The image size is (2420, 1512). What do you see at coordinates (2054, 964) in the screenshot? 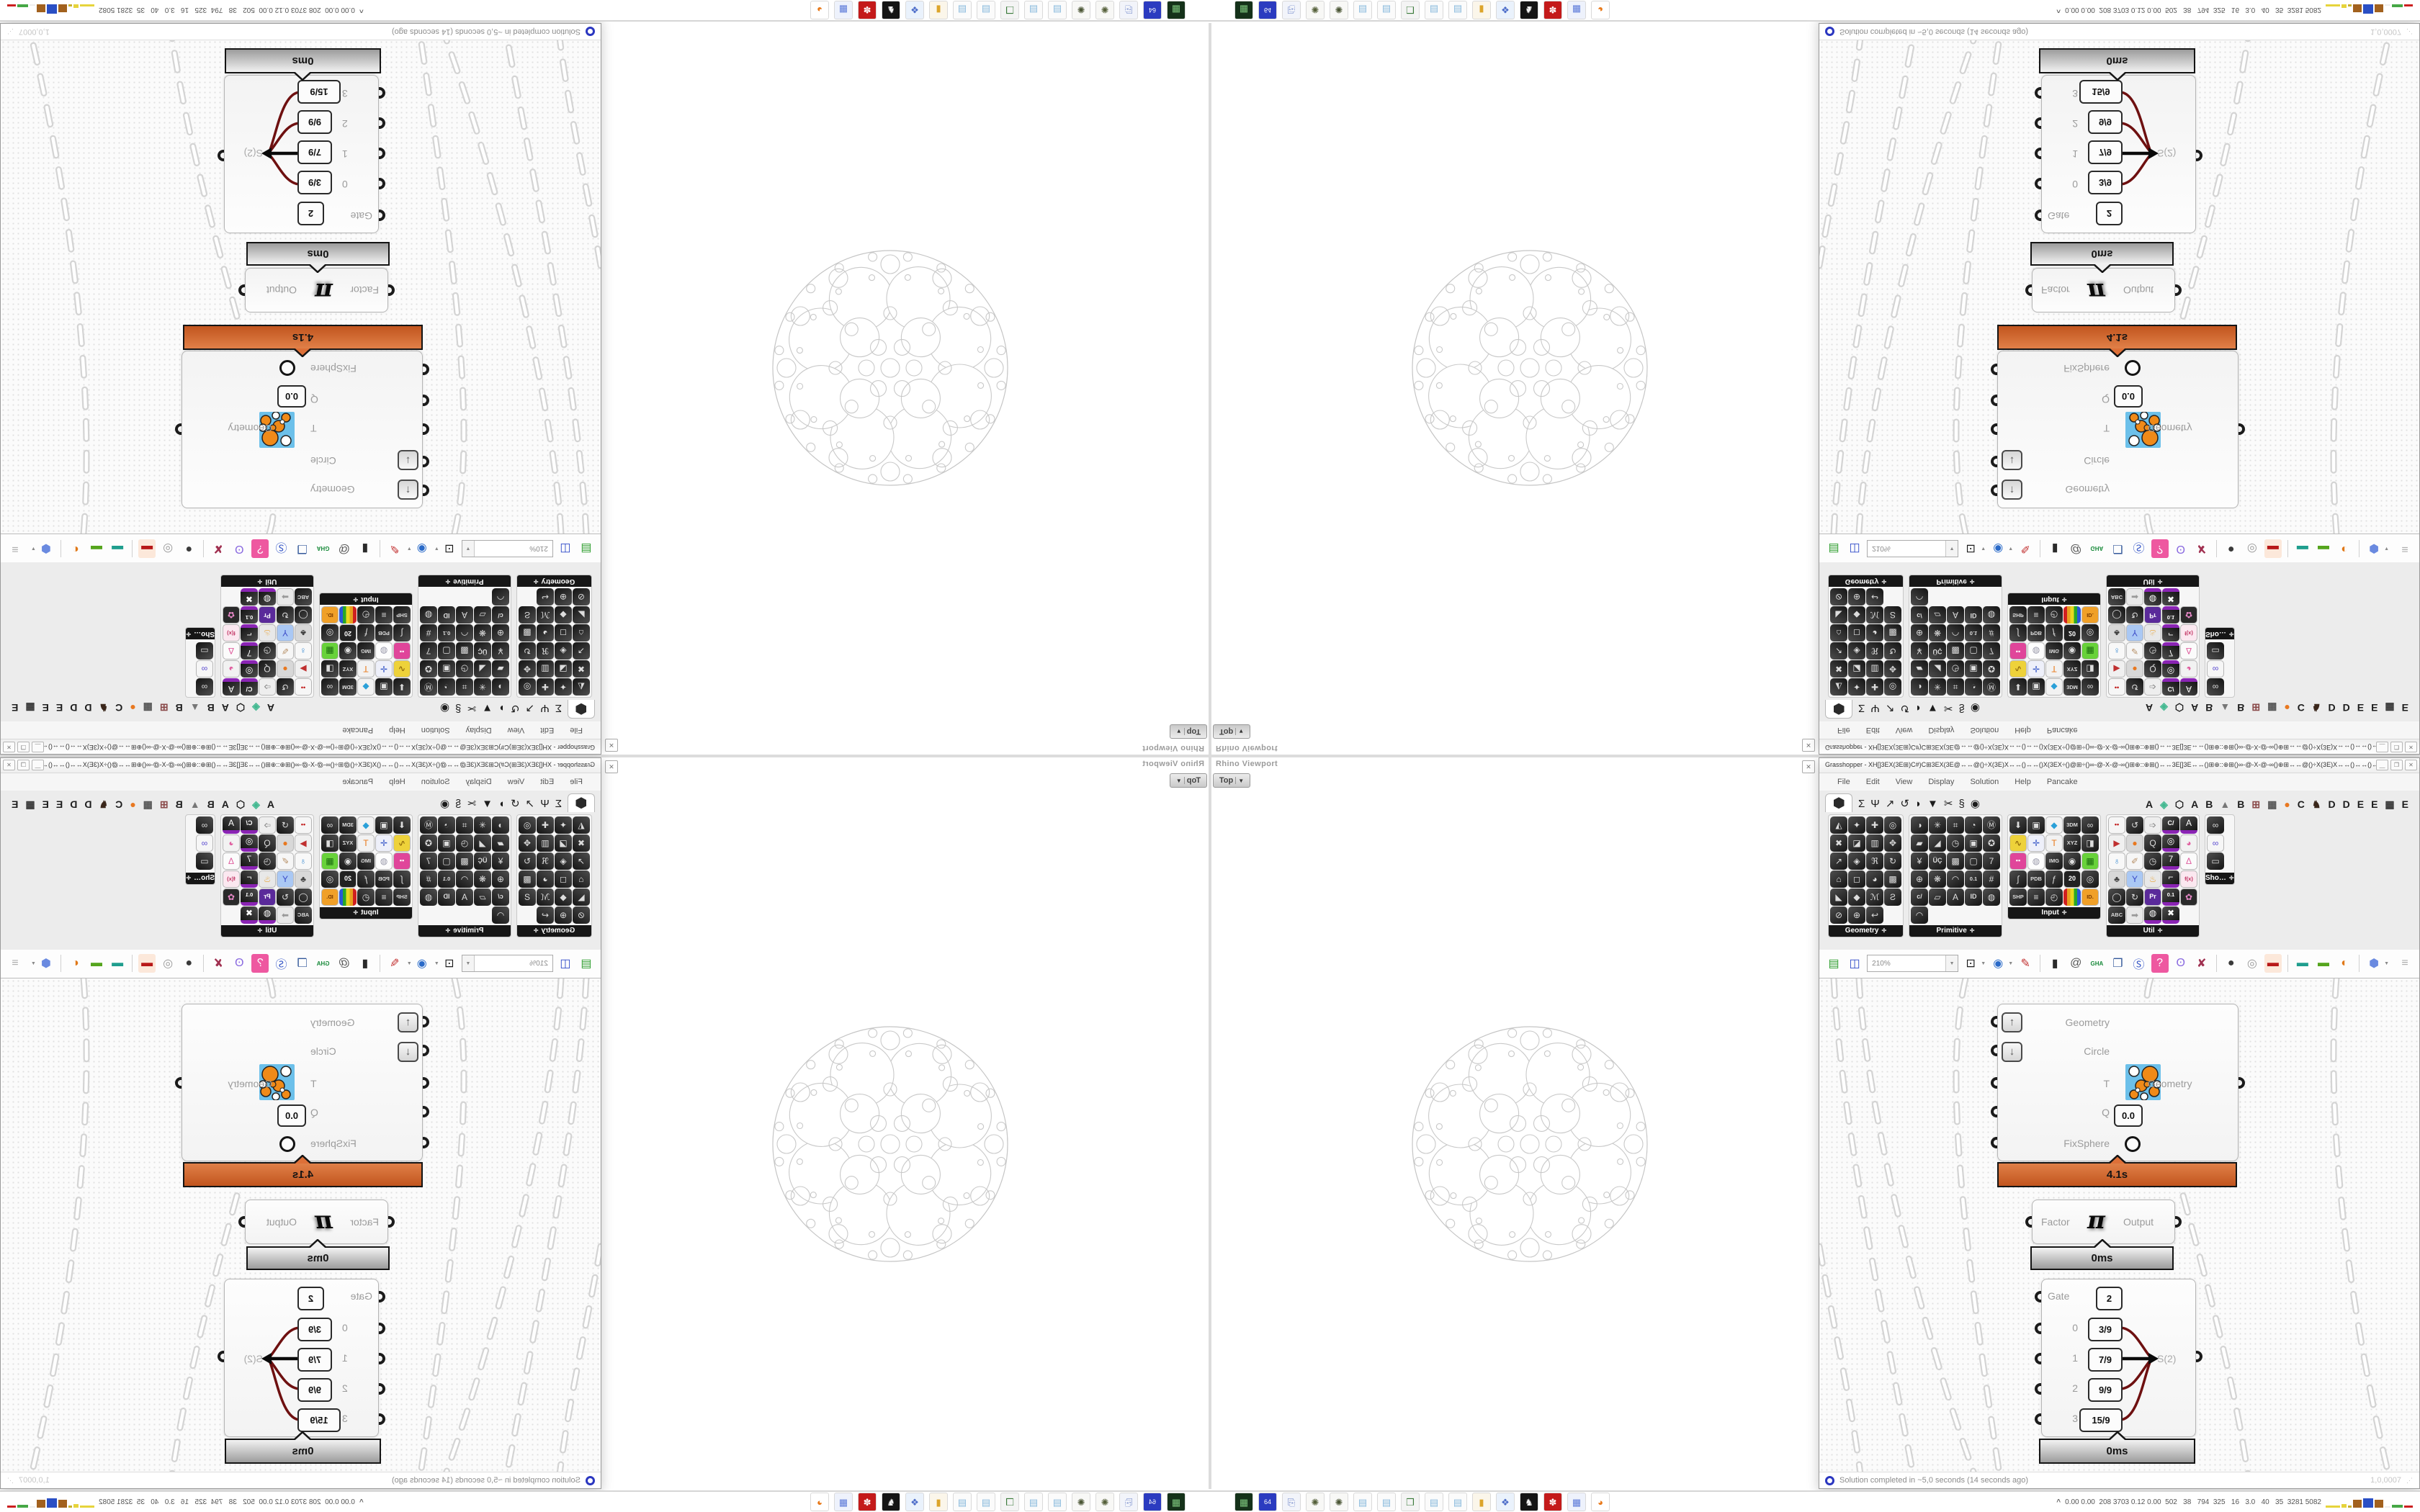
I see `exposure-icon: ▮` at bounding box center [2054, 964].